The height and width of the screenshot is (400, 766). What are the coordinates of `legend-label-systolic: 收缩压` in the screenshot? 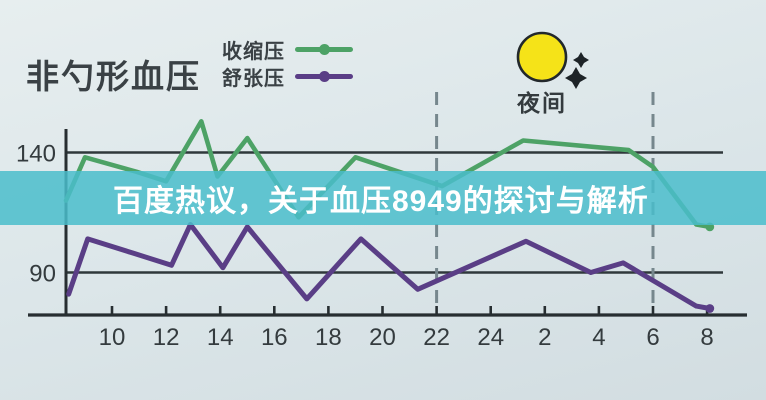 It's located at (253, 52).